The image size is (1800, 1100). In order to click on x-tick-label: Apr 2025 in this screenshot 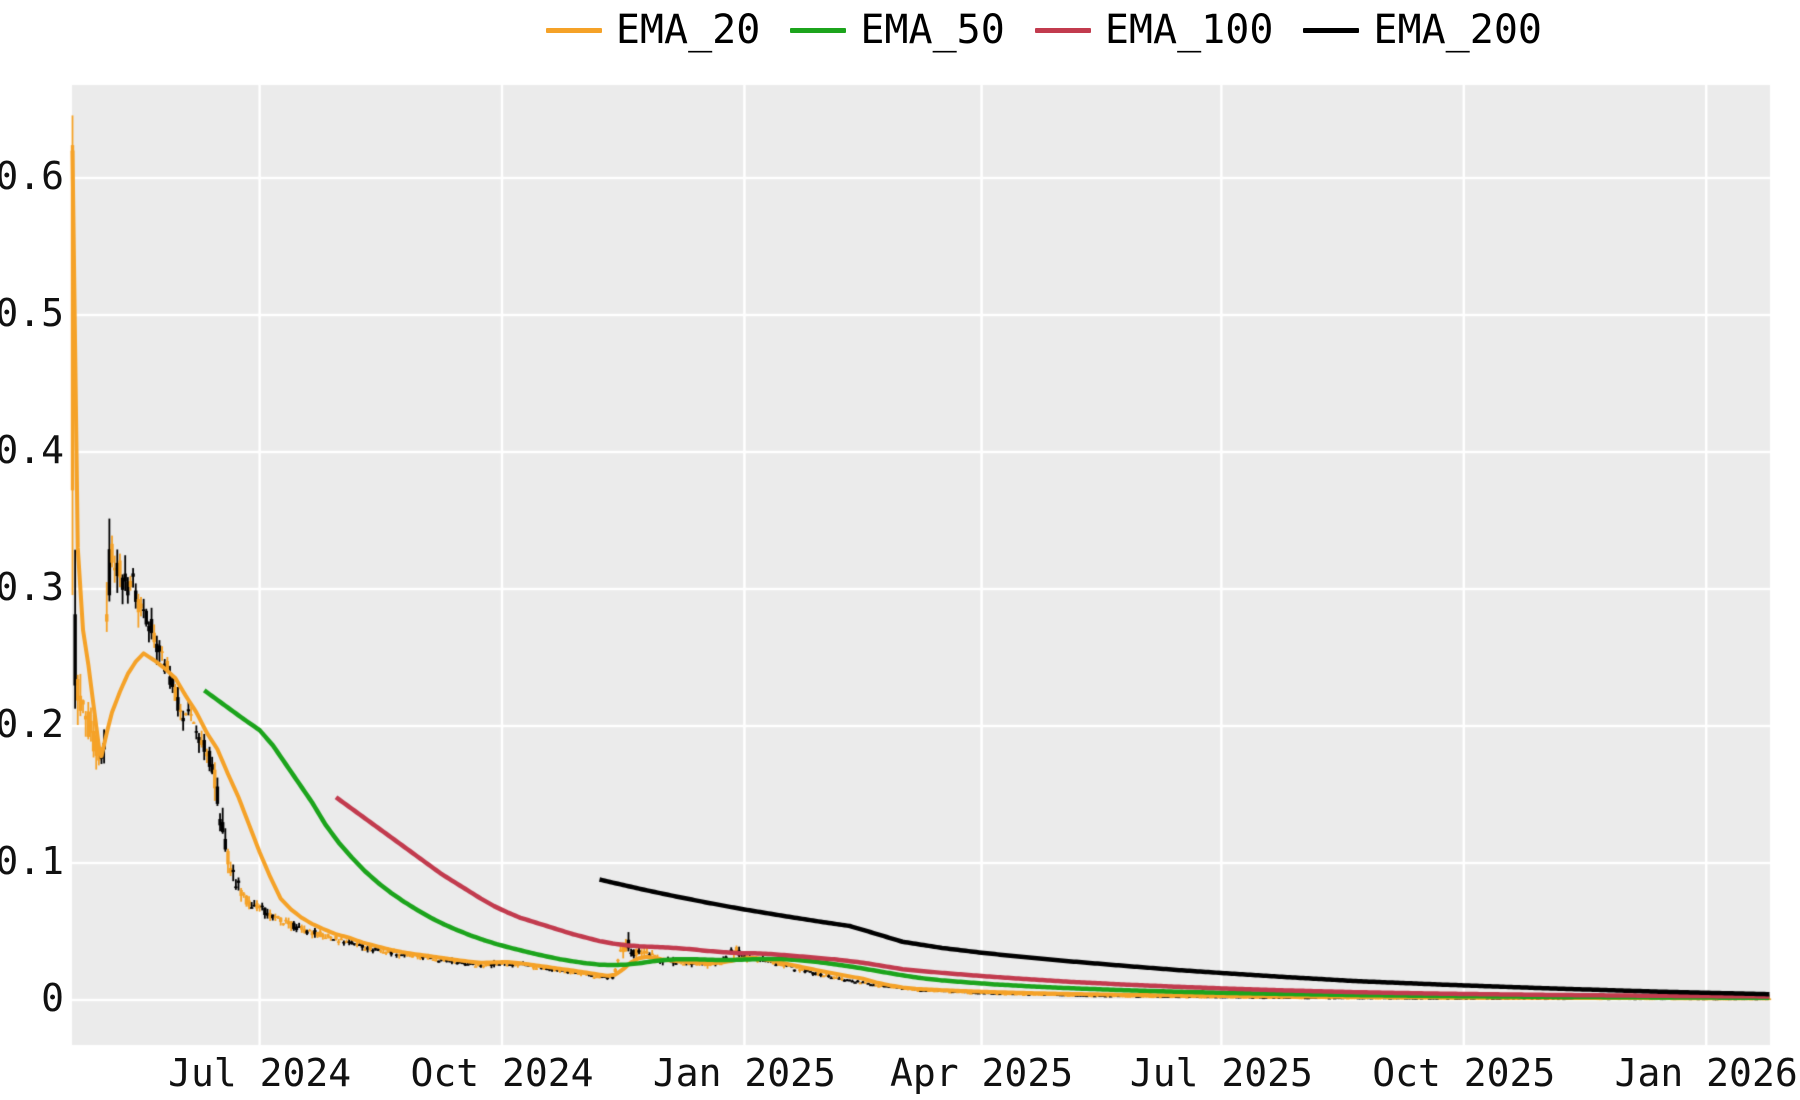, I will do `click(982, 1073)`.